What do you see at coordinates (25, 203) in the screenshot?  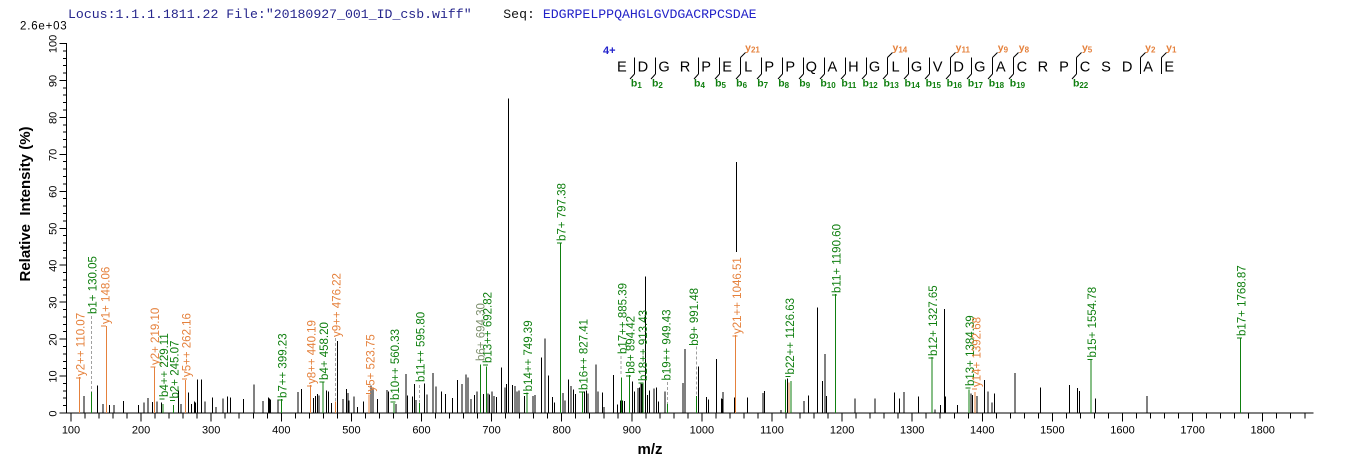 I see `svg-text: Relative Intensity (%)` at bounding box center [25, 203].